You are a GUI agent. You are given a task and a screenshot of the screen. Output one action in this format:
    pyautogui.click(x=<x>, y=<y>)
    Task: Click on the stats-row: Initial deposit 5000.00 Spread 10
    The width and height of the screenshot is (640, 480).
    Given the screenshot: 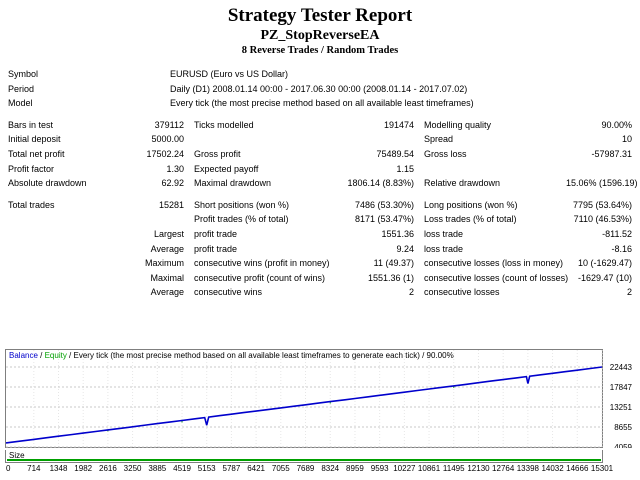 What is the action you would take?
    pyautogui.click(x=320, y=139)
    